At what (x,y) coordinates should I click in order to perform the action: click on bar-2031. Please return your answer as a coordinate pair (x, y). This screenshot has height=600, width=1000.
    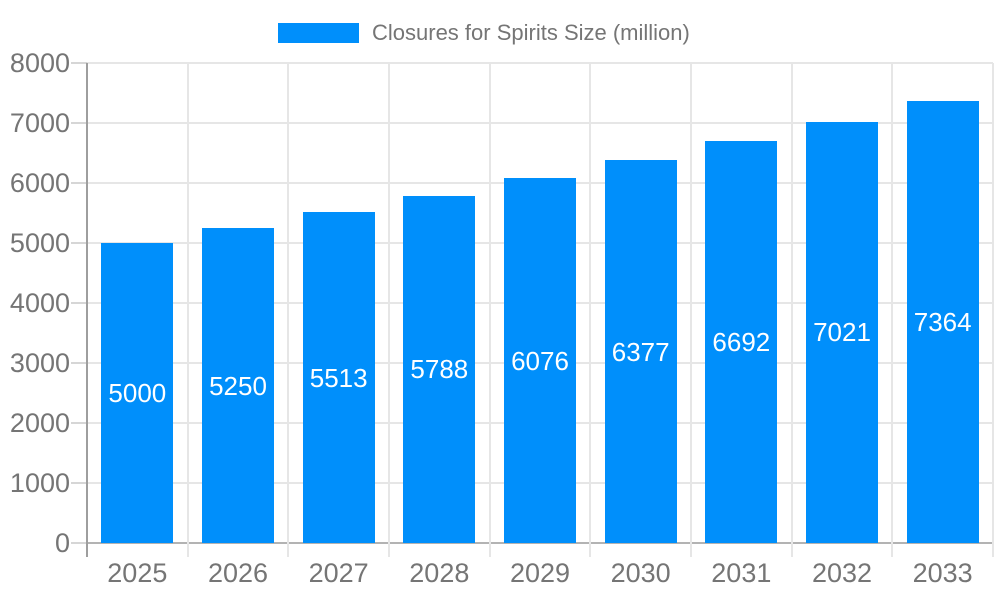
    Looking at the image, I should click on (741, 342).